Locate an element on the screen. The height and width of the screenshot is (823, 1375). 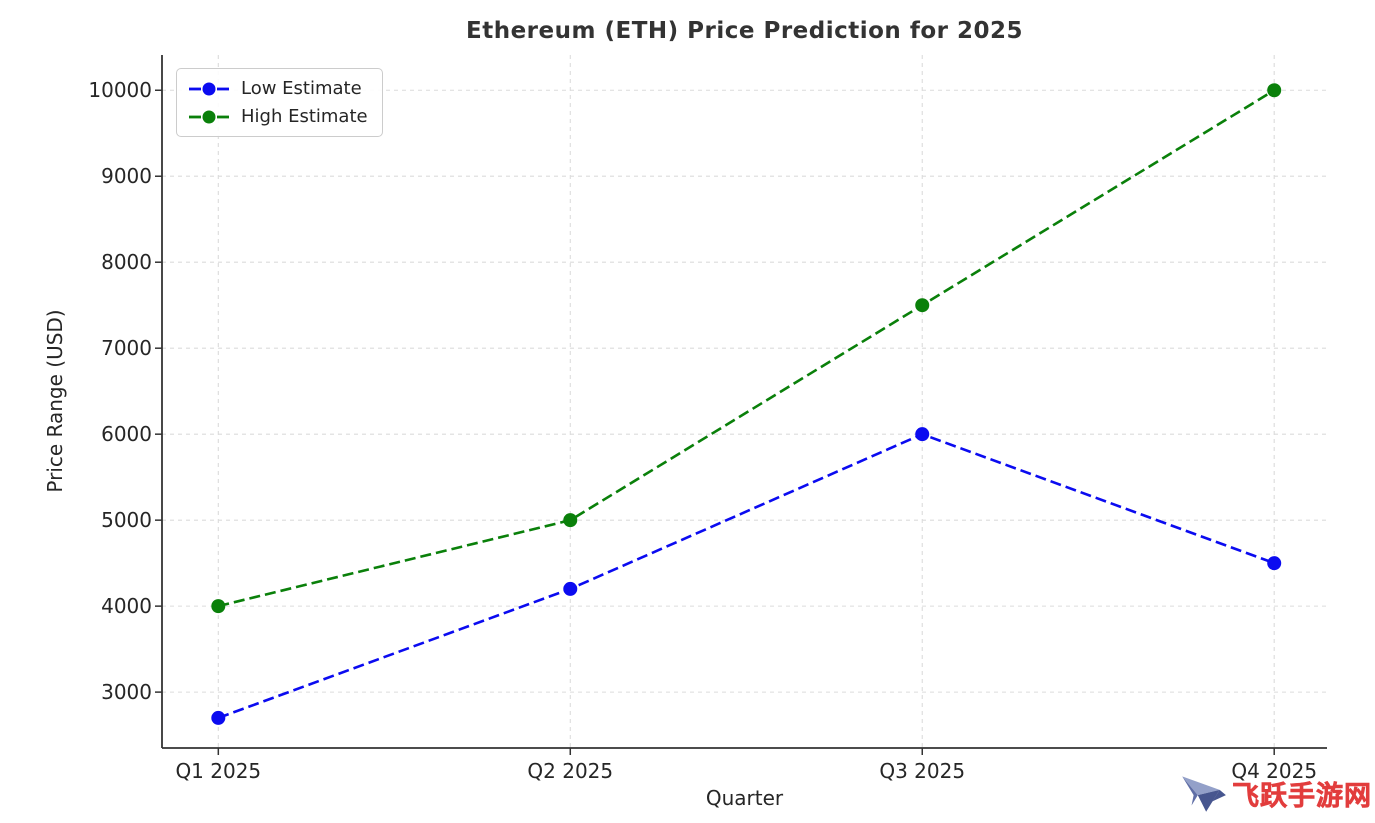
legend-label: Low Estimate is located at coordinates (301, 88).